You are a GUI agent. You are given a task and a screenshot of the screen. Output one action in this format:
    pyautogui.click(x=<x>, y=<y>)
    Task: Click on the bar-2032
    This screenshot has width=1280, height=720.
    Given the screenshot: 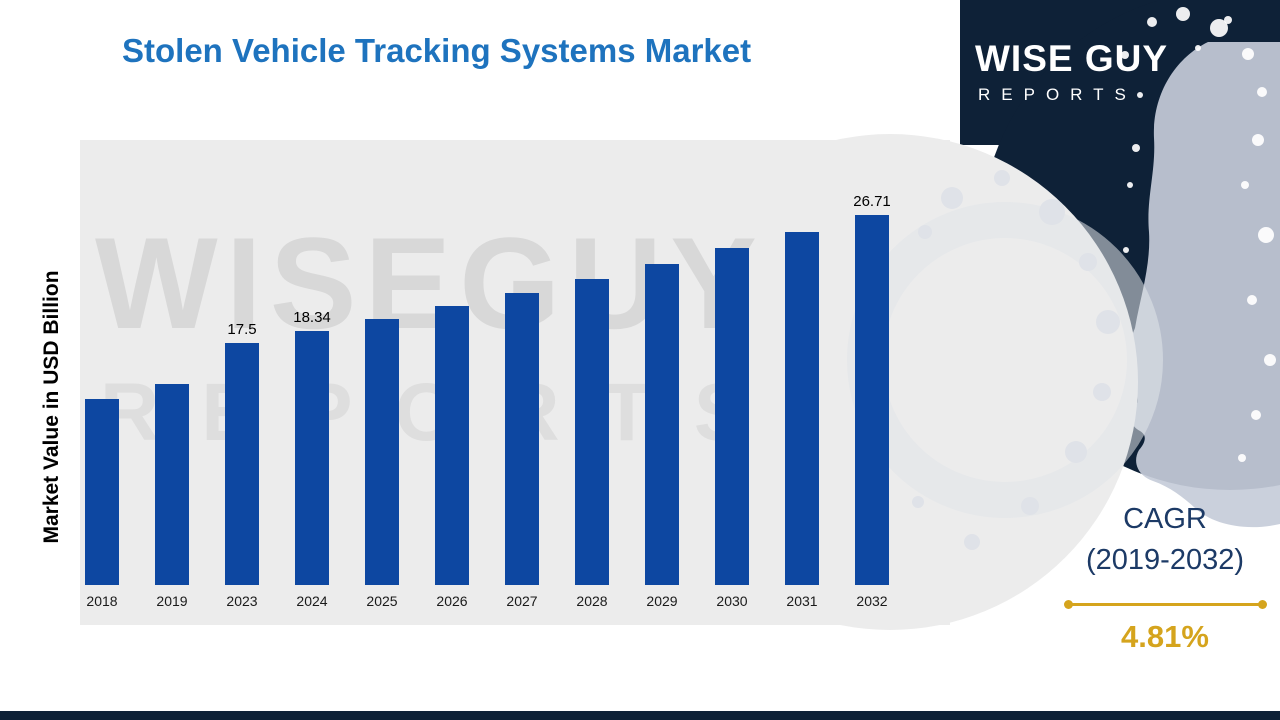 What is the action you would take?
    pyautogui.click(x=872, y=400)
    